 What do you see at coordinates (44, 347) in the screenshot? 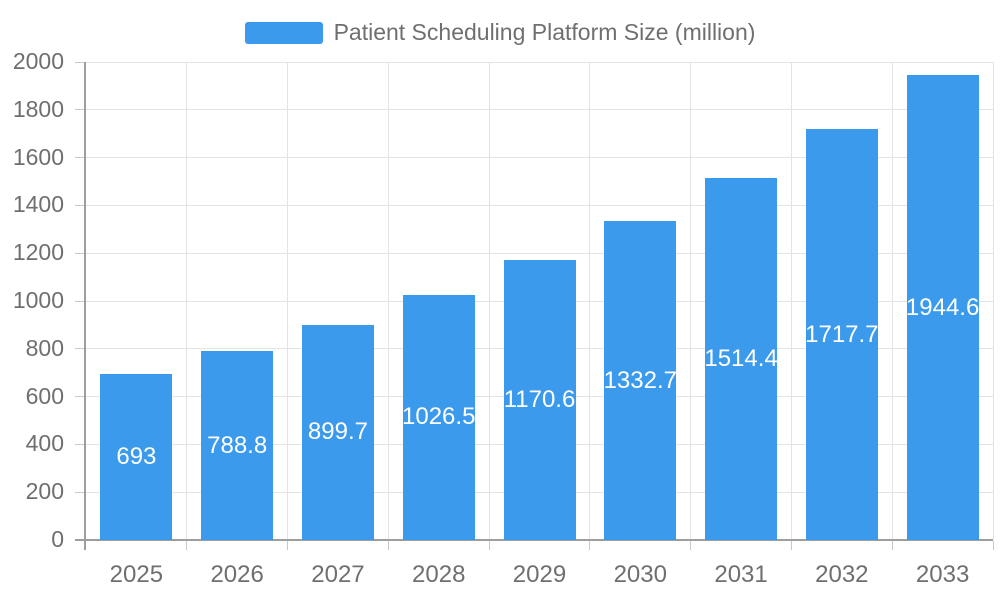
I see `y-tick-label: 800` at bounding box center [44, 347].